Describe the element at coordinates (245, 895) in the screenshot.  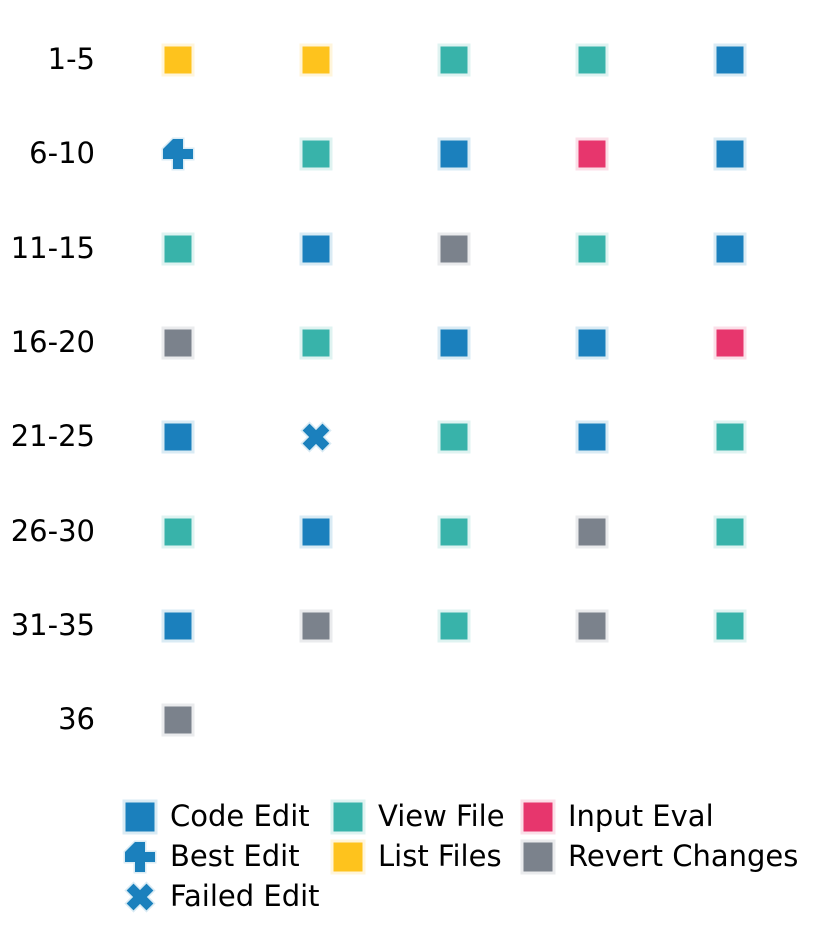
I see `legend-label-failed-edit: Failed Edit` at that location.